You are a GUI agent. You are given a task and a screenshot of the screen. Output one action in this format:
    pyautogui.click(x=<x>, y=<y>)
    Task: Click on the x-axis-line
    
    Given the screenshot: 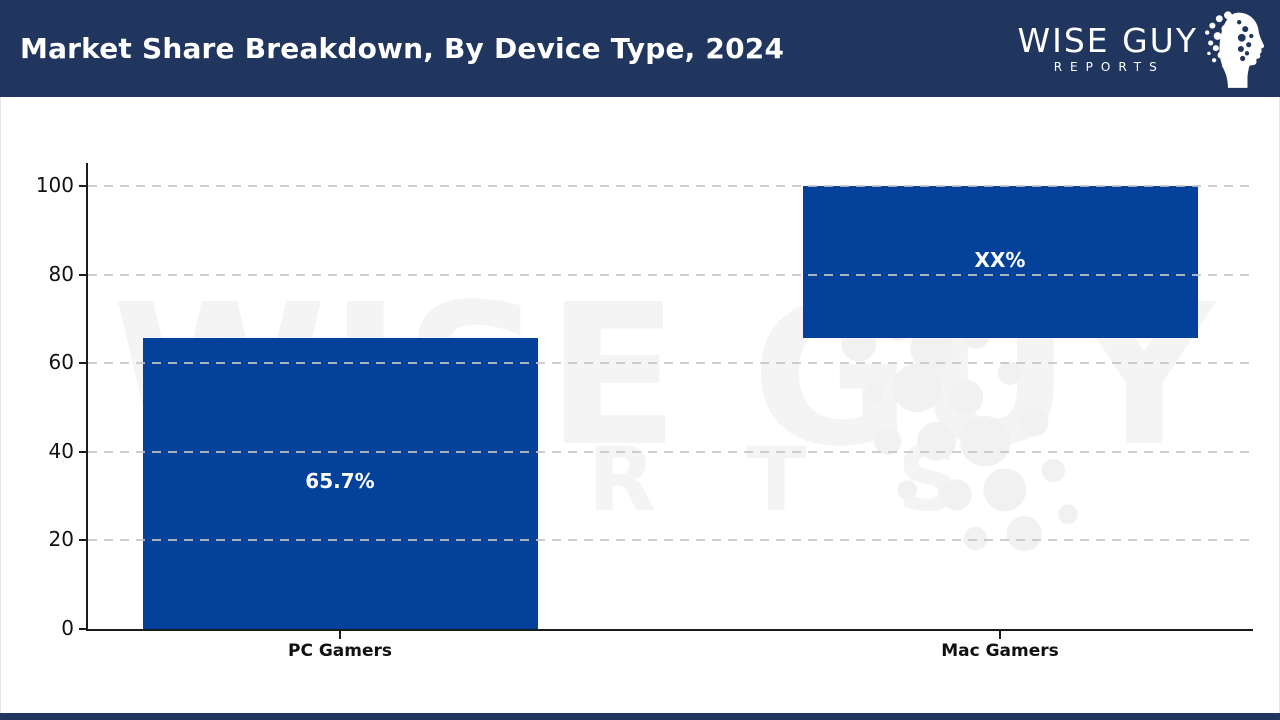 What is the action you would take?
    pyautogui.click(x=669, y=630)
    